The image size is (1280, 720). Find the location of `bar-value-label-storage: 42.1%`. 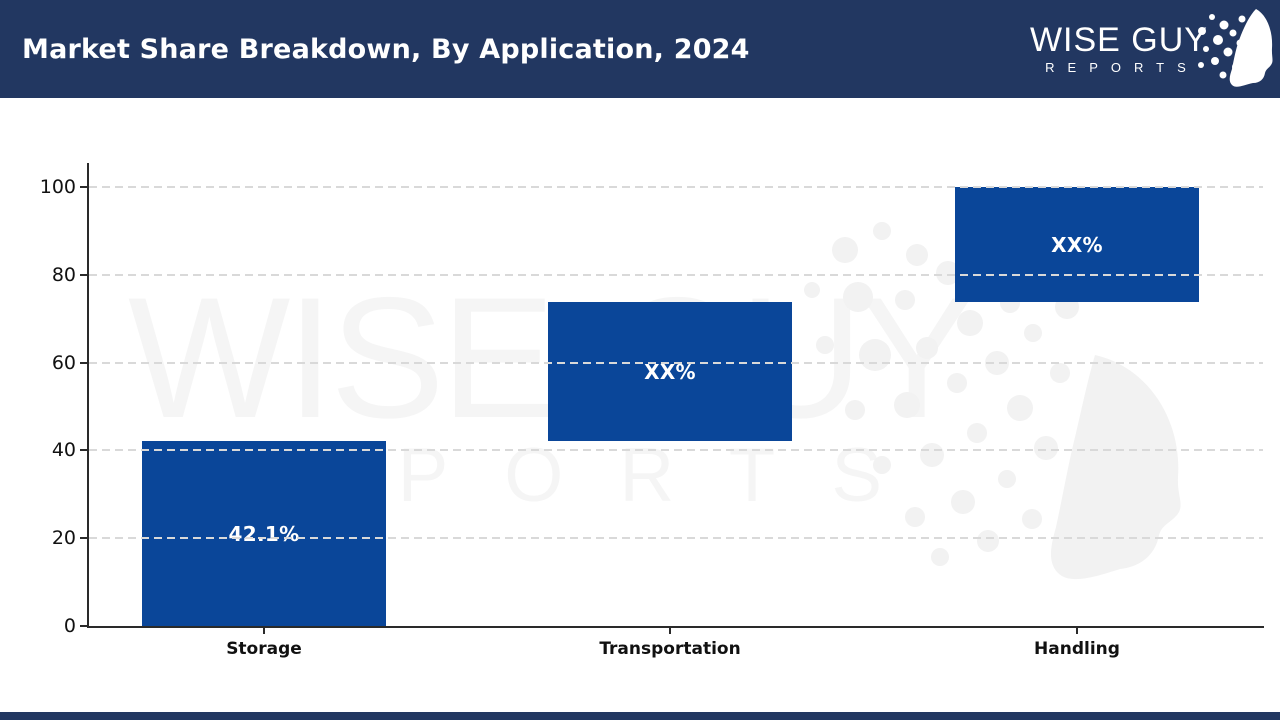

bar-value-label-storage: 42.1% is located at coordinates (264, 533).